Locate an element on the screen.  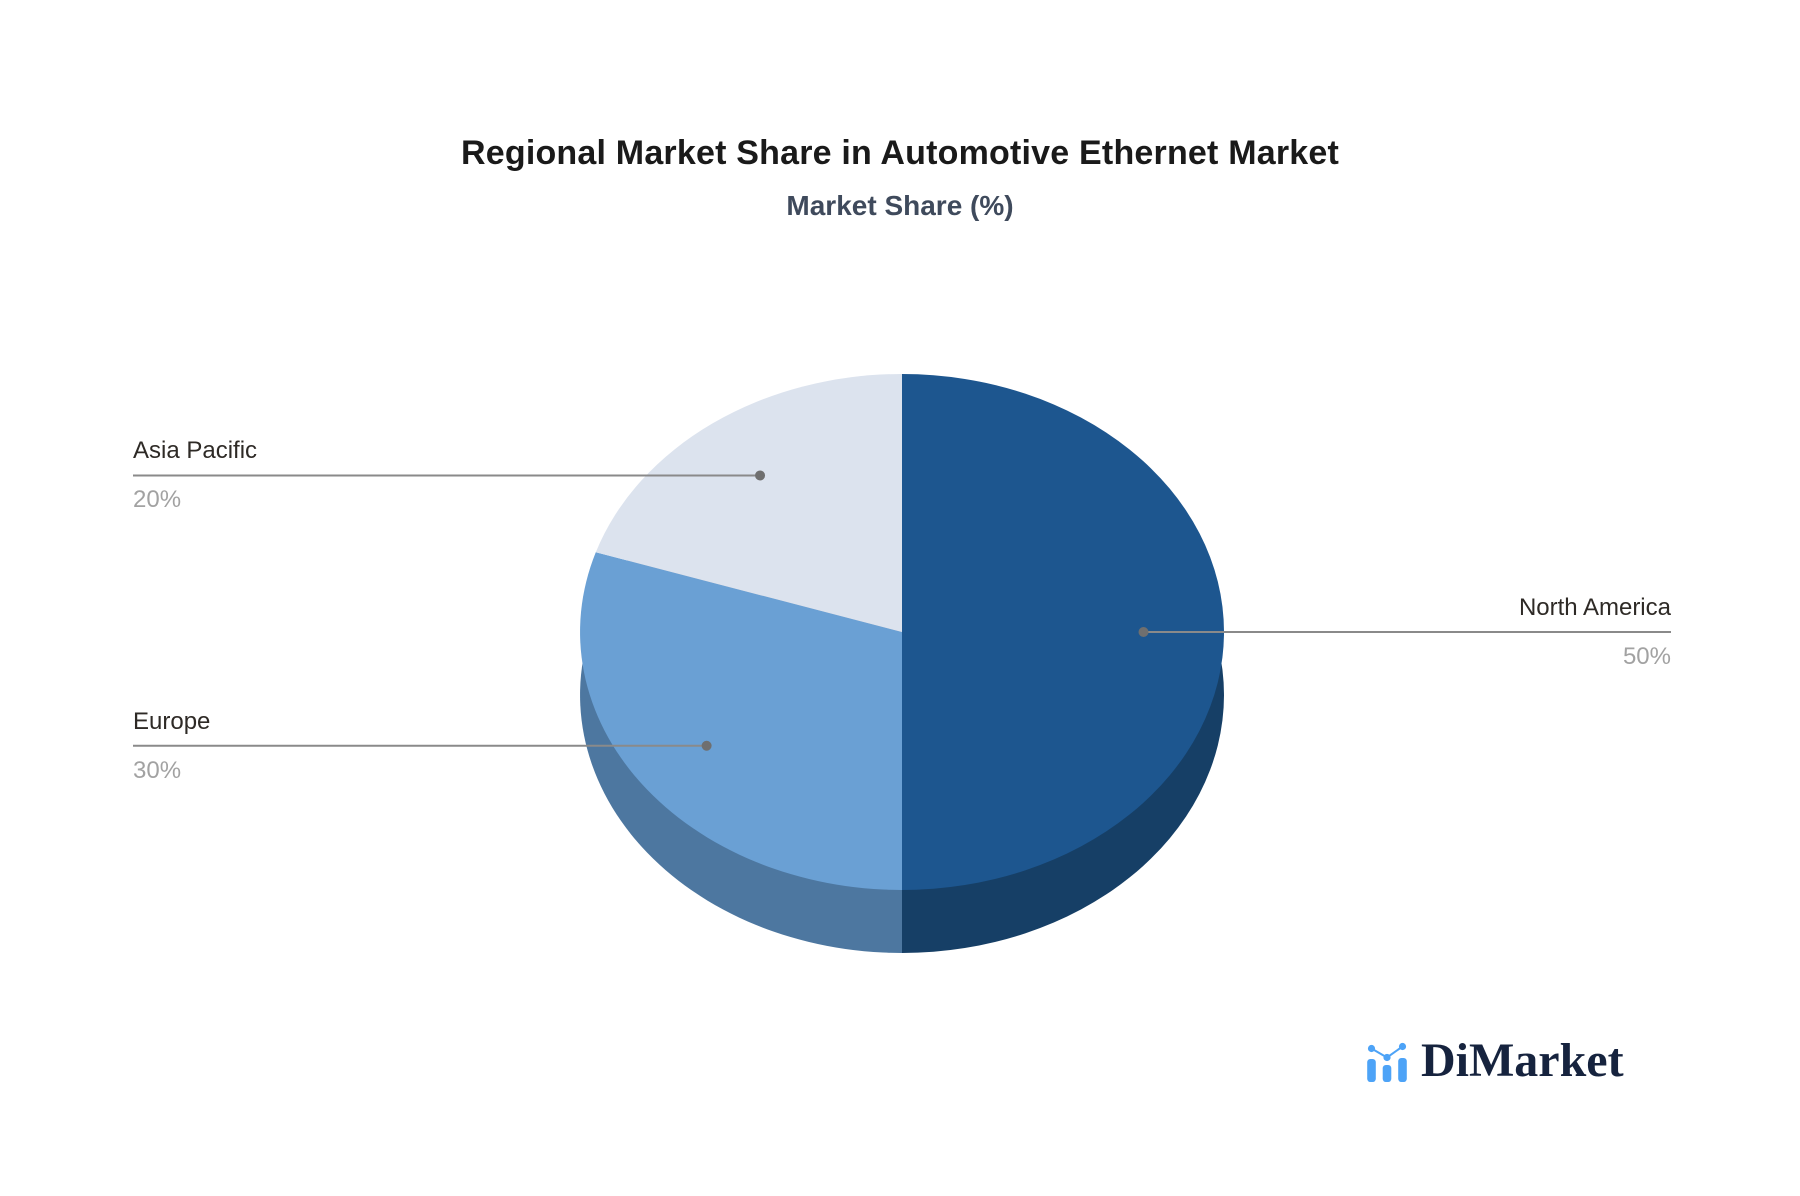
leader-dot-north-america is located at coordinates (1143, 632).